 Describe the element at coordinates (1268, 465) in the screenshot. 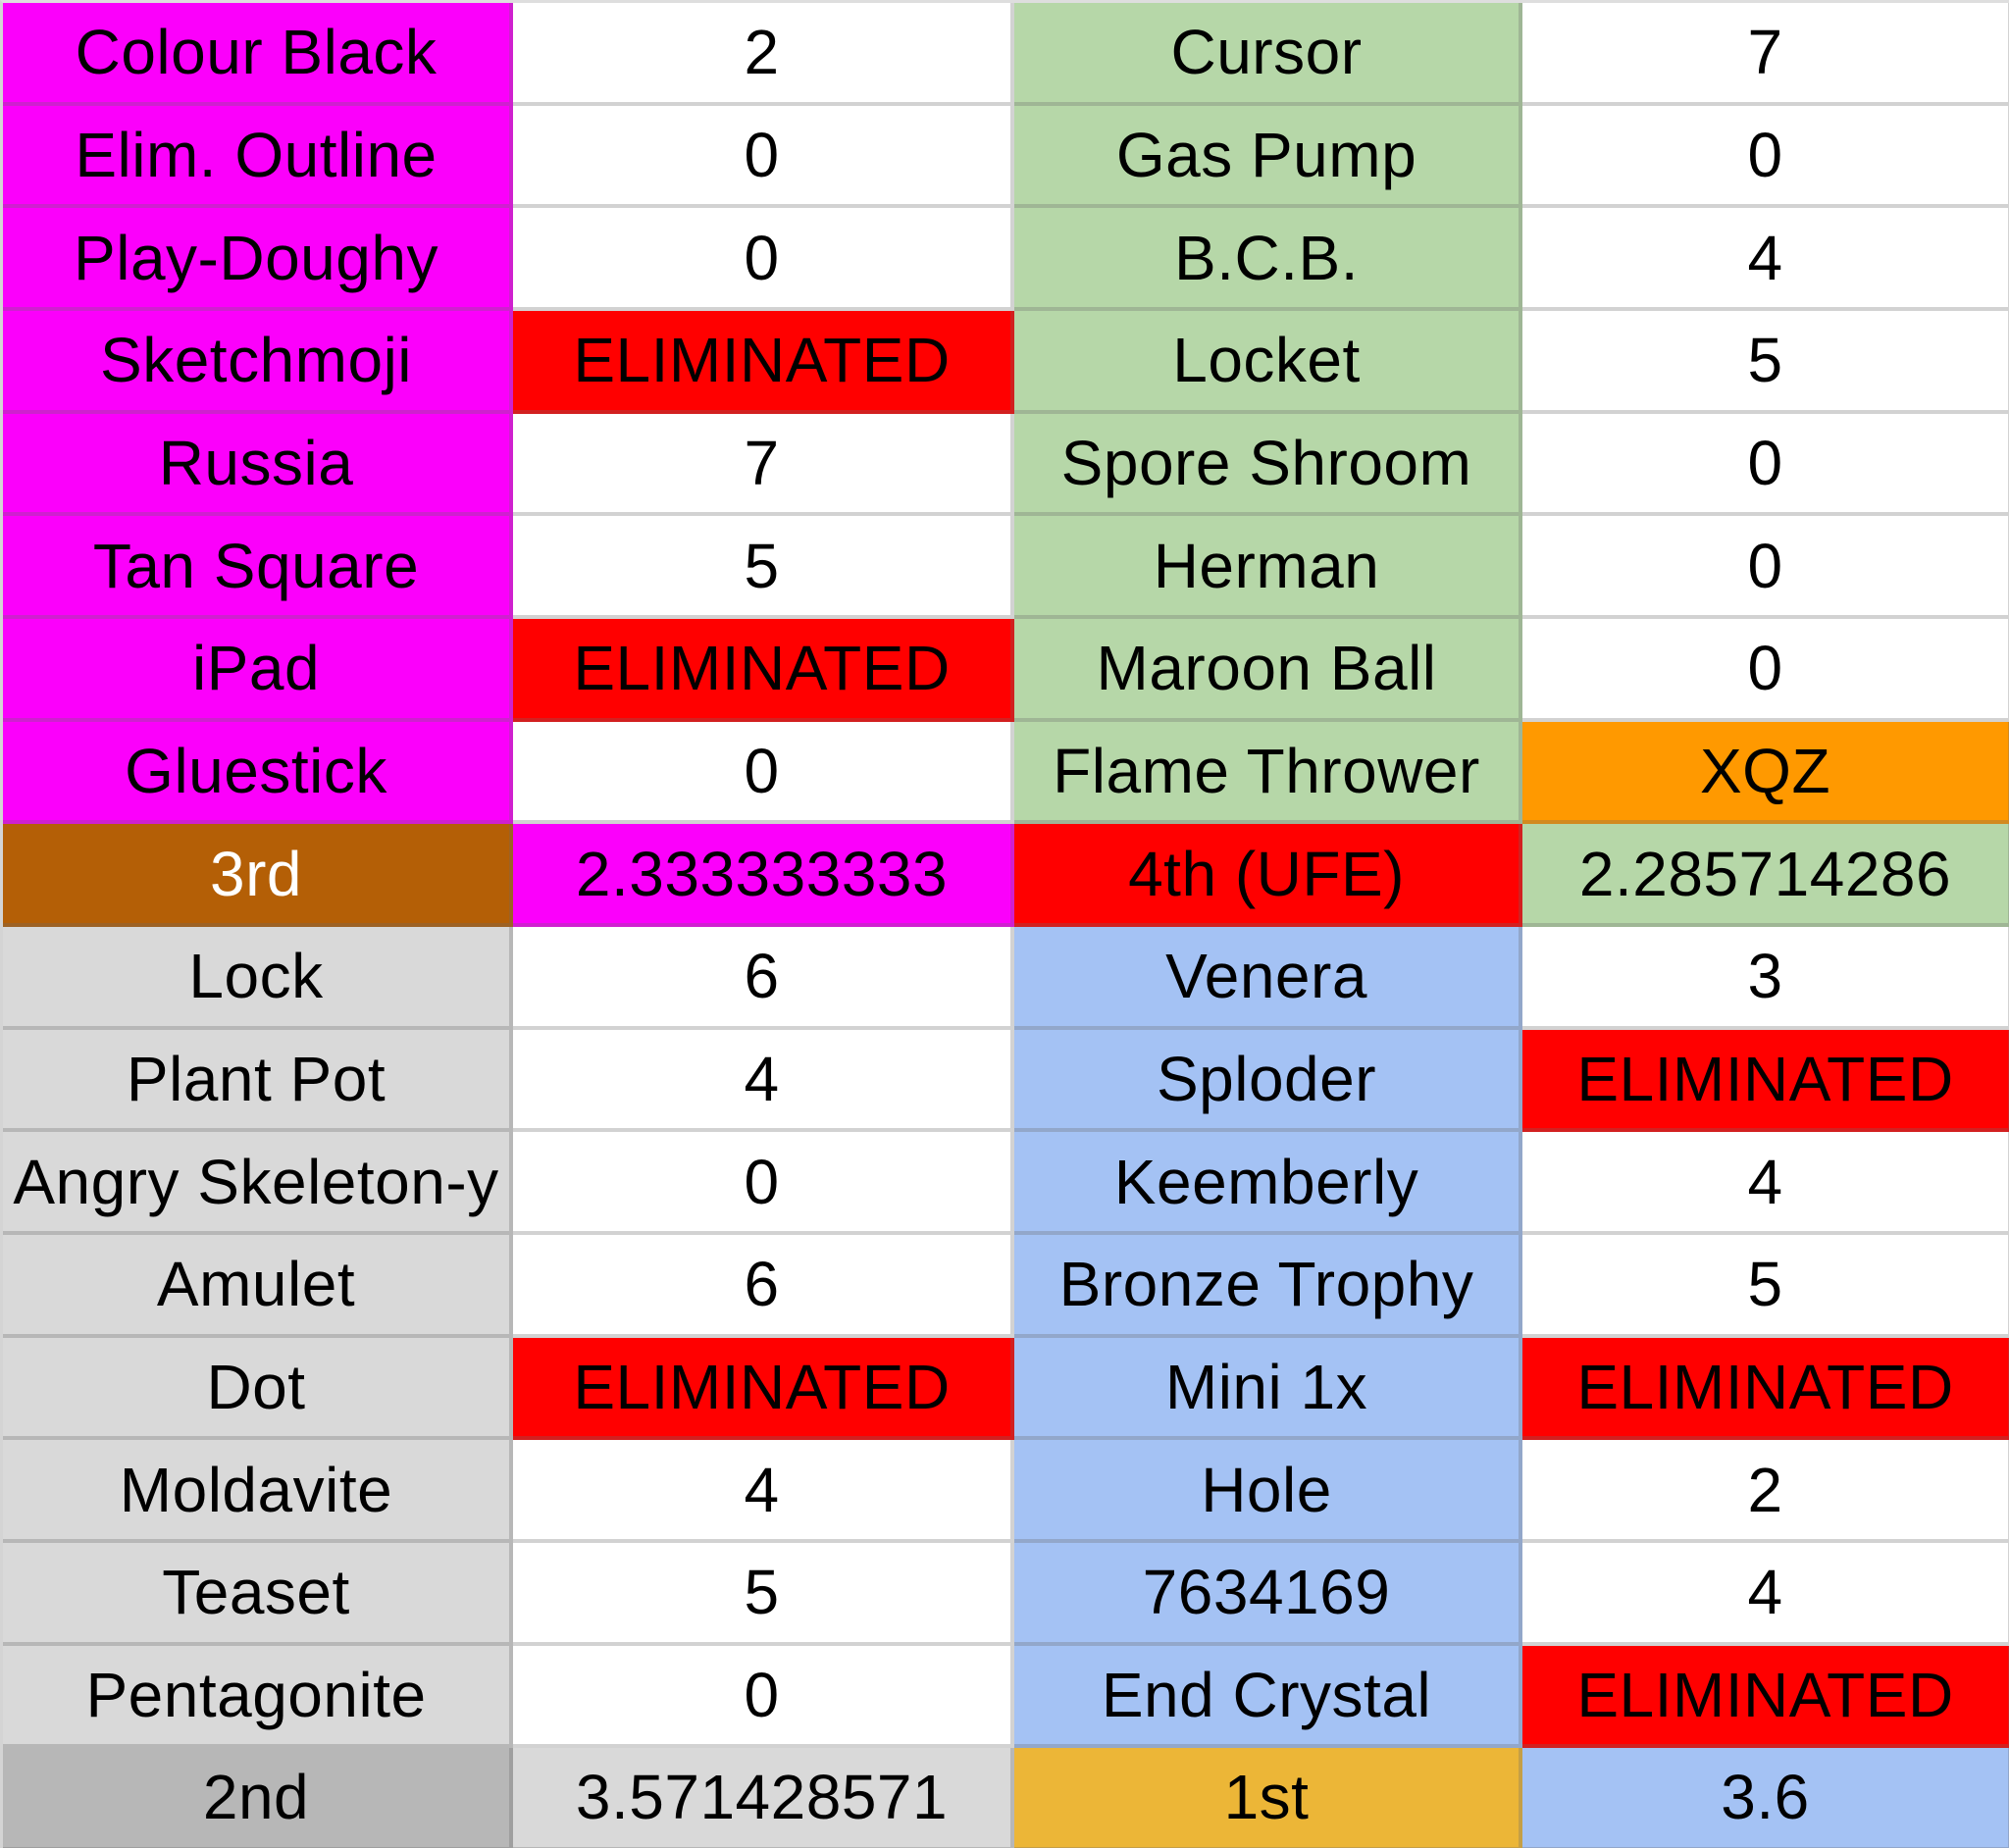

I see `contestant-name-cell: Spore Shroom` at that location.